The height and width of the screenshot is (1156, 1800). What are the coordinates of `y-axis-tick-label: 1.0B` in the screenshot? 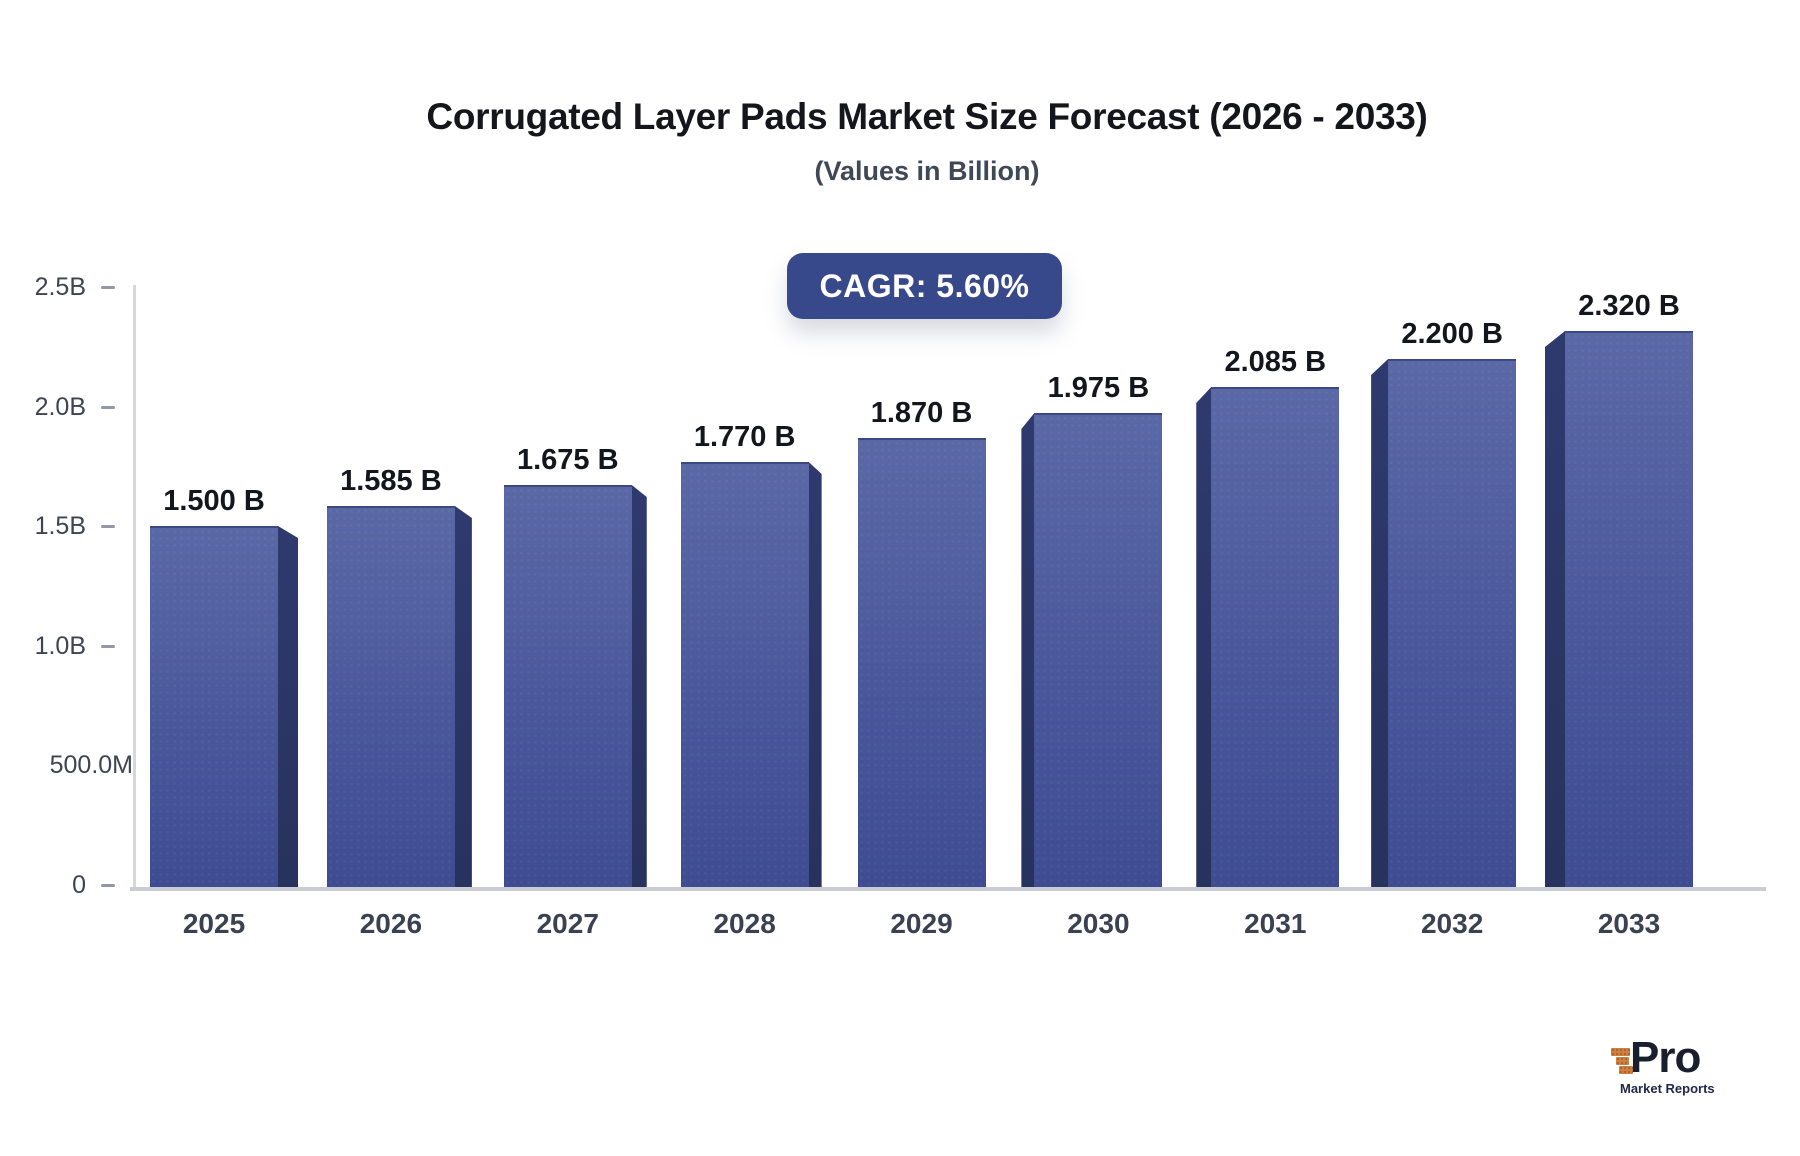 It's located at (60, 645).